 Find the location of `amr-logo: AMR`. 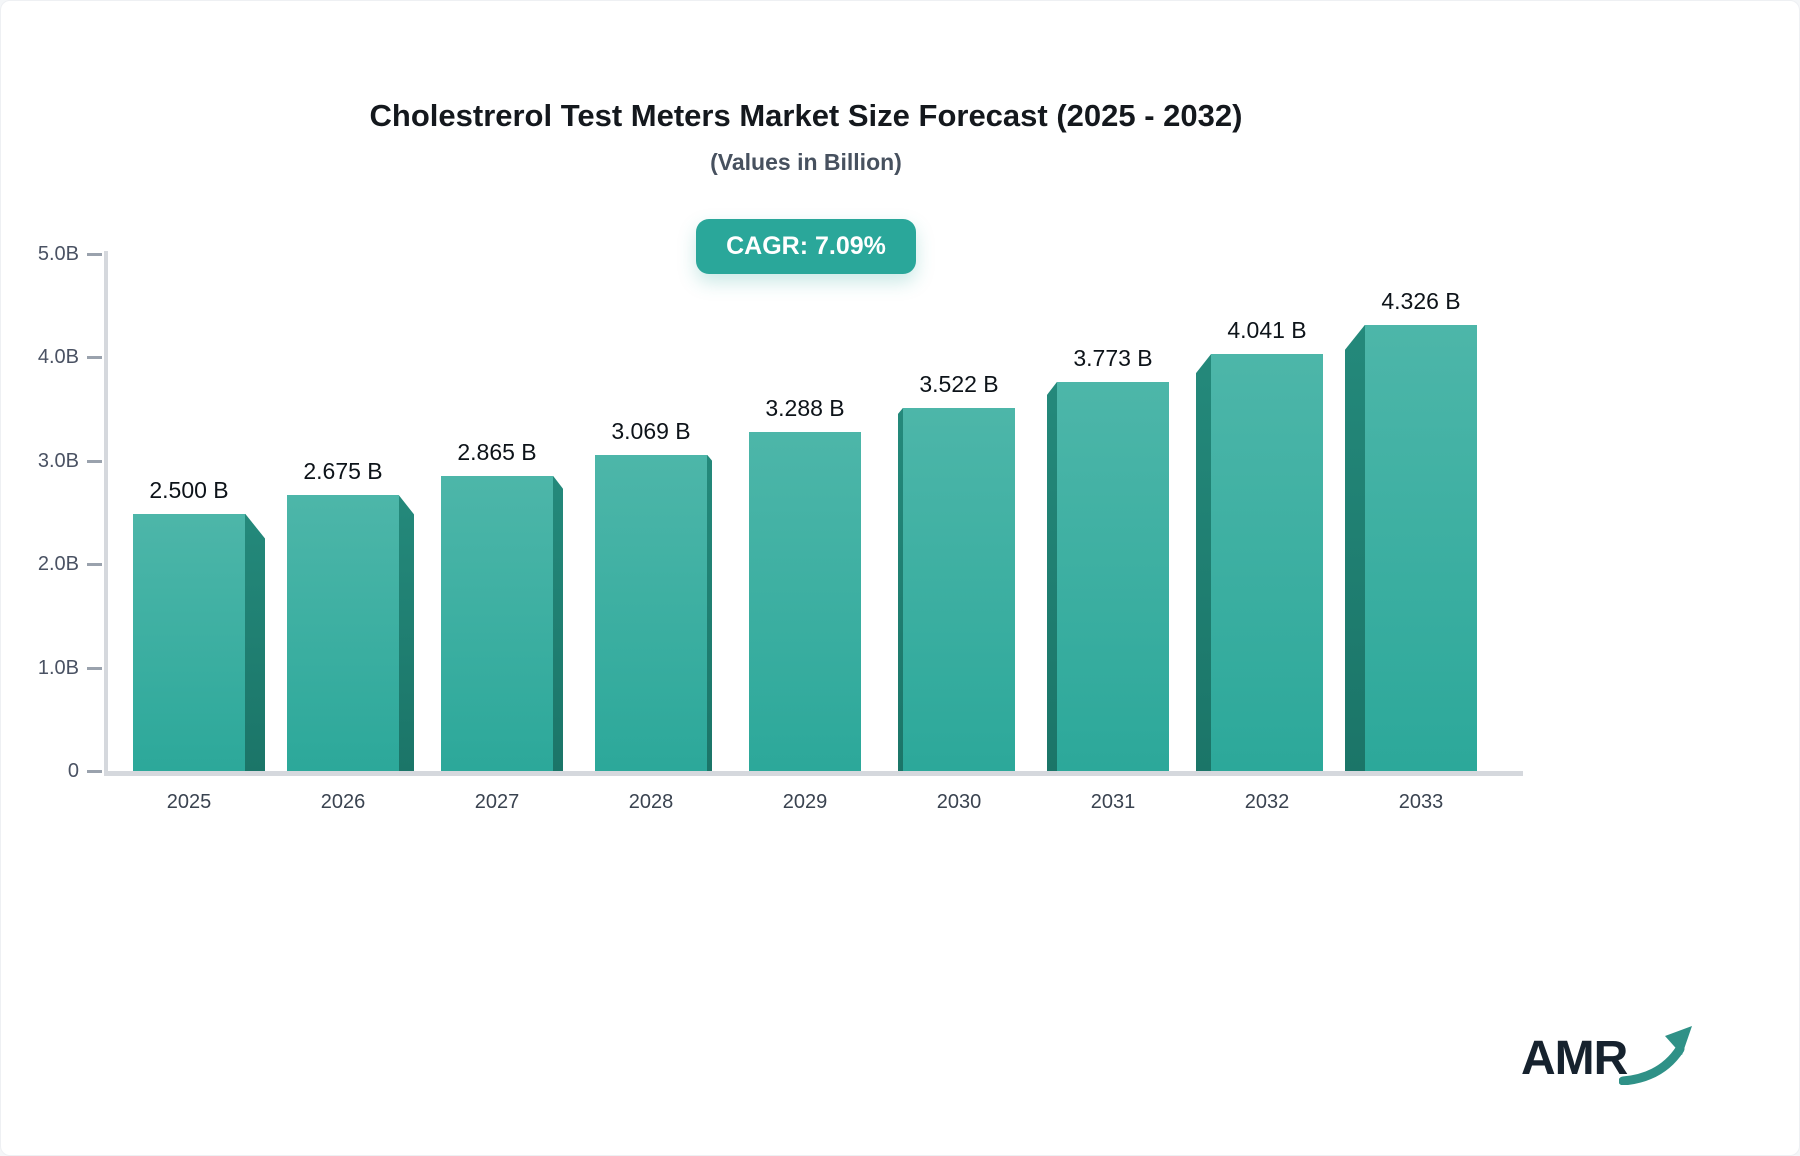

amr-logo: AMR is located at coordinates (1608, 1055).